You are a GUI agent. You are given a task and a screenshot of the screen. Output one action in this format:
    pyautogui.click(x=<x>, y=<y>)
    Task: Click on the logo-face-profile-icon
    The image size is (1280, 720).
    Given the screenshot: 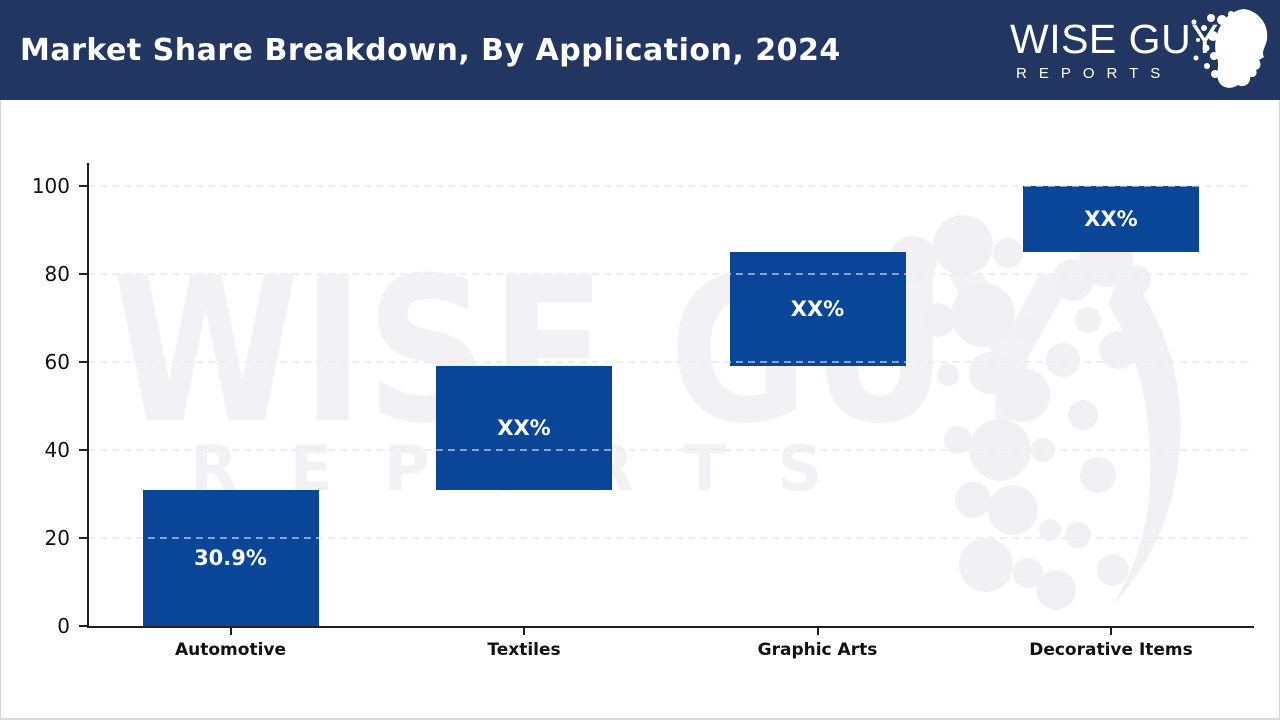 What is the action you would take?
    pyautogui.click(x=1241, y=48)
    